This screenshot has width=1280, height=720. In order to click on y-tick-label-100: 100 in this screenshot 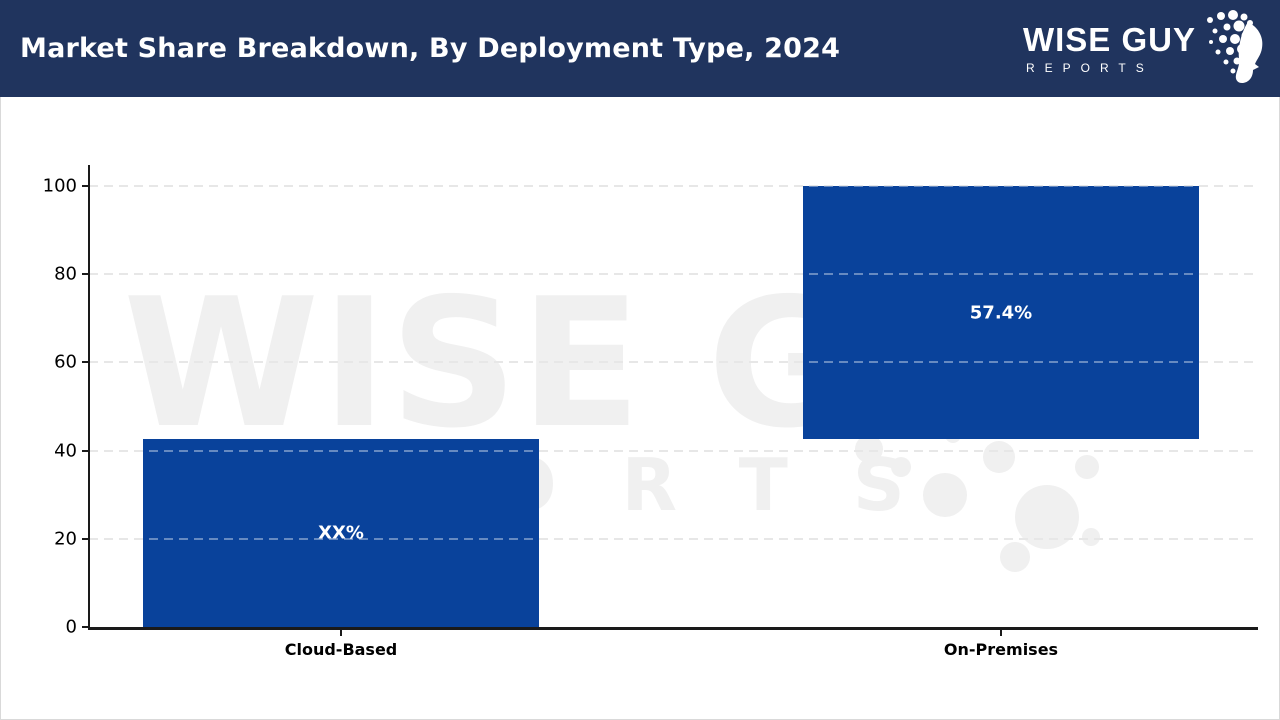, I will do `click(59, 186)`.